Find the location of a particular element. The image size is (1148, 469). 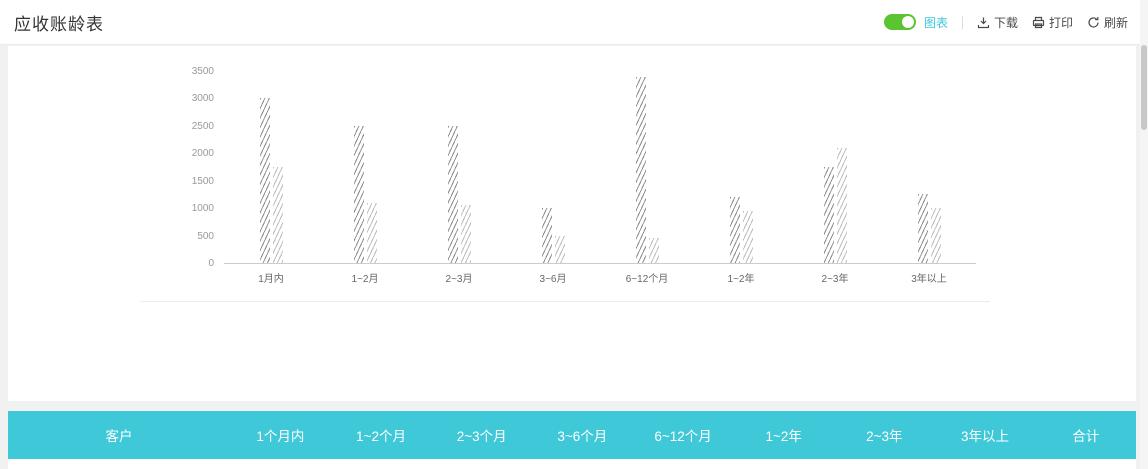

table-header-cell: 3年以上 is located at coordinates (985, 436).